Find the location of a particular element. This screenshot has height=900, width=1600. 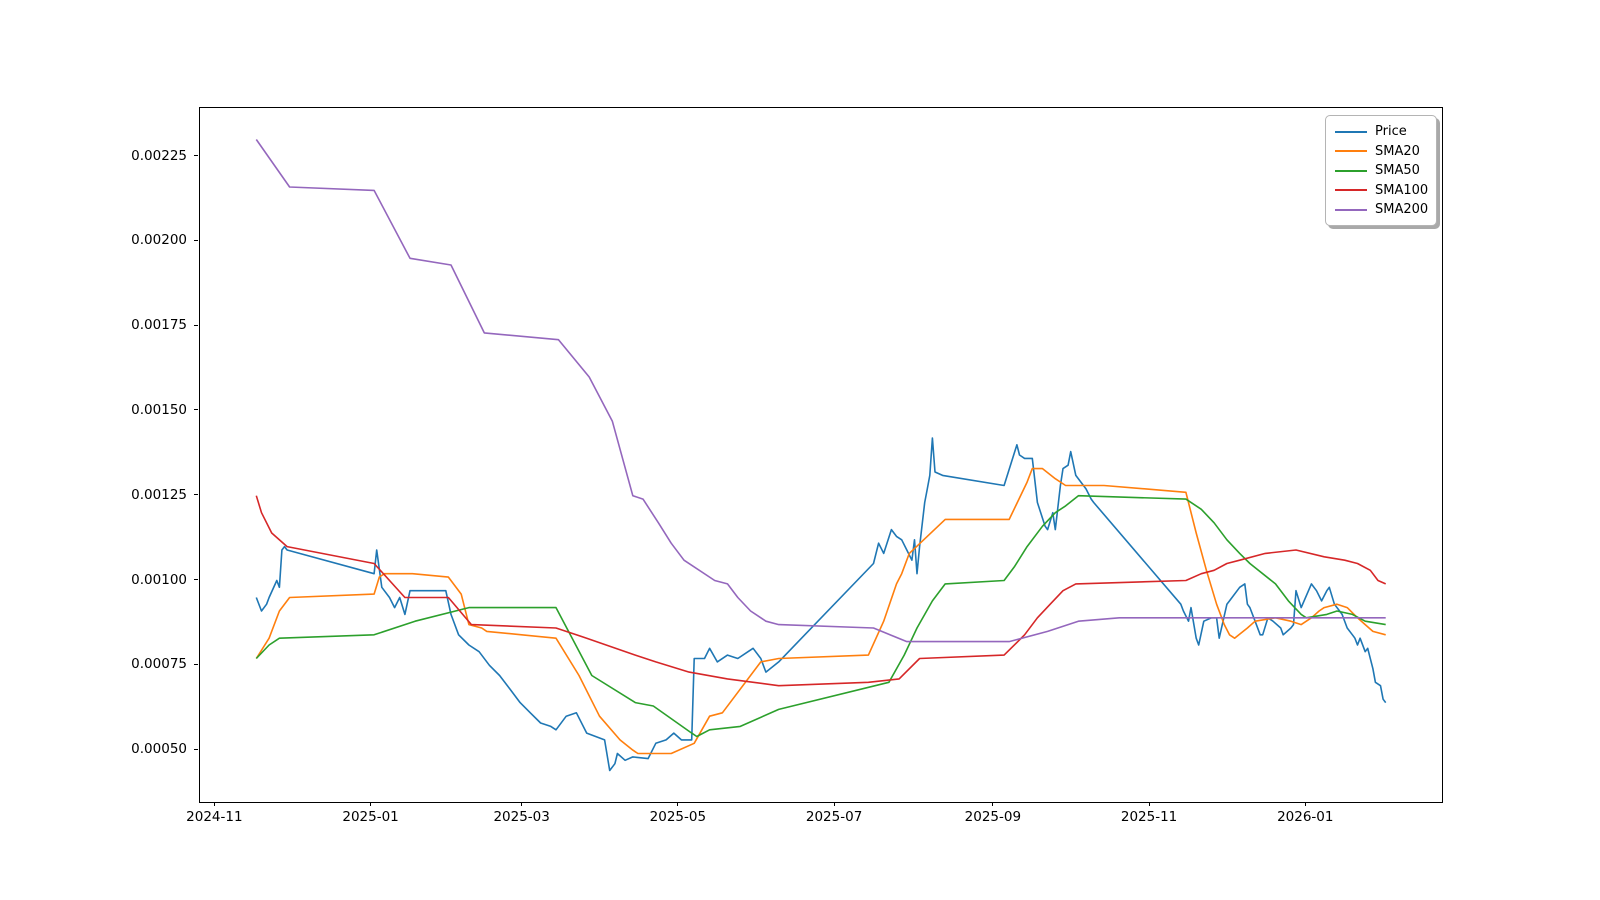

y-tick-label: 0.00200 is located at coordinates (159, 240).